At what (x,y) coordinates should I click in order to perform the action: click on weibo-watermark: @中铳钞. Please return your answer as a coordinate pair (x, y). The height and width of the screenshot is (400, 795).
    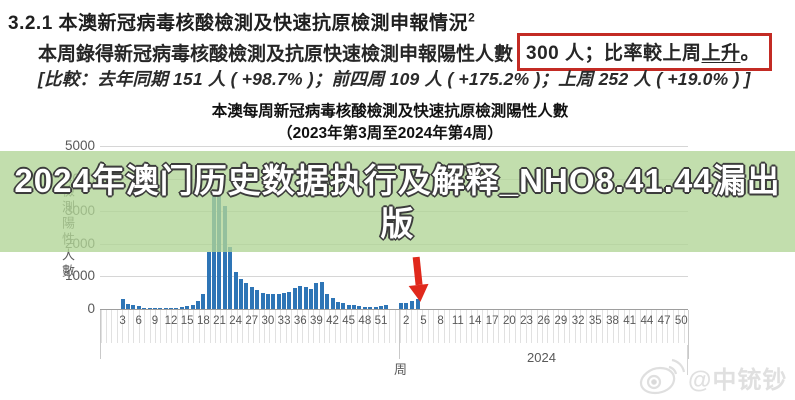
    Looking at the image, I should click on (711, 377).